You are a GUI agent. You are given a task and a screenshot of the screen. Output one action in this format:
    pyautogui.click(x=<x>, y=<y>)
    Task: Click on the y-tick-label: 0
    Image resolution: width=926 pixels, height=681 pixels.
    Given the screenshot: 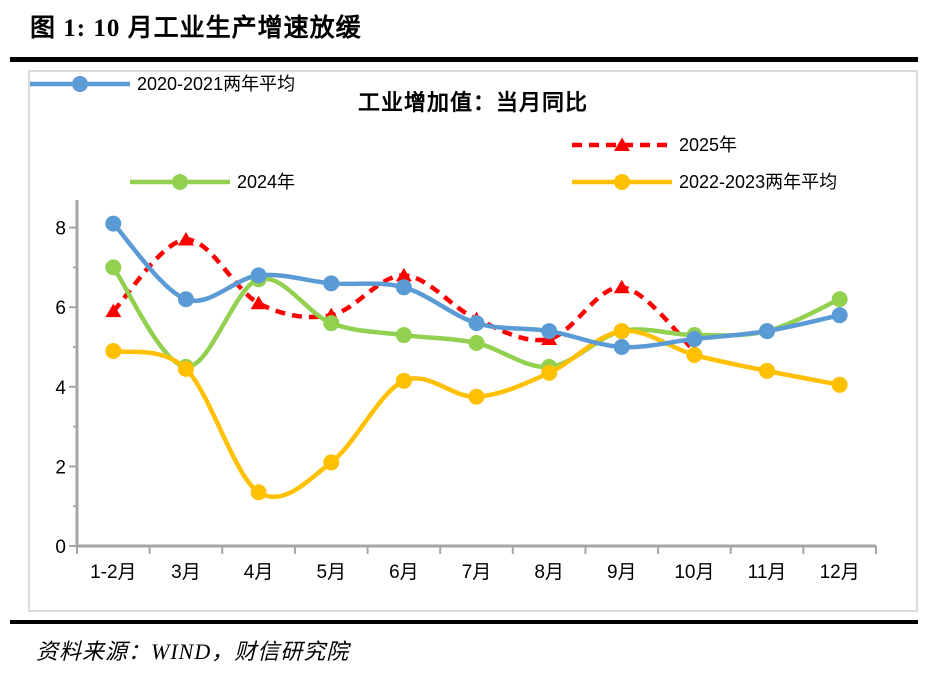 What is the action you would take?
    pyautogui.click(x=60, y=547)
    